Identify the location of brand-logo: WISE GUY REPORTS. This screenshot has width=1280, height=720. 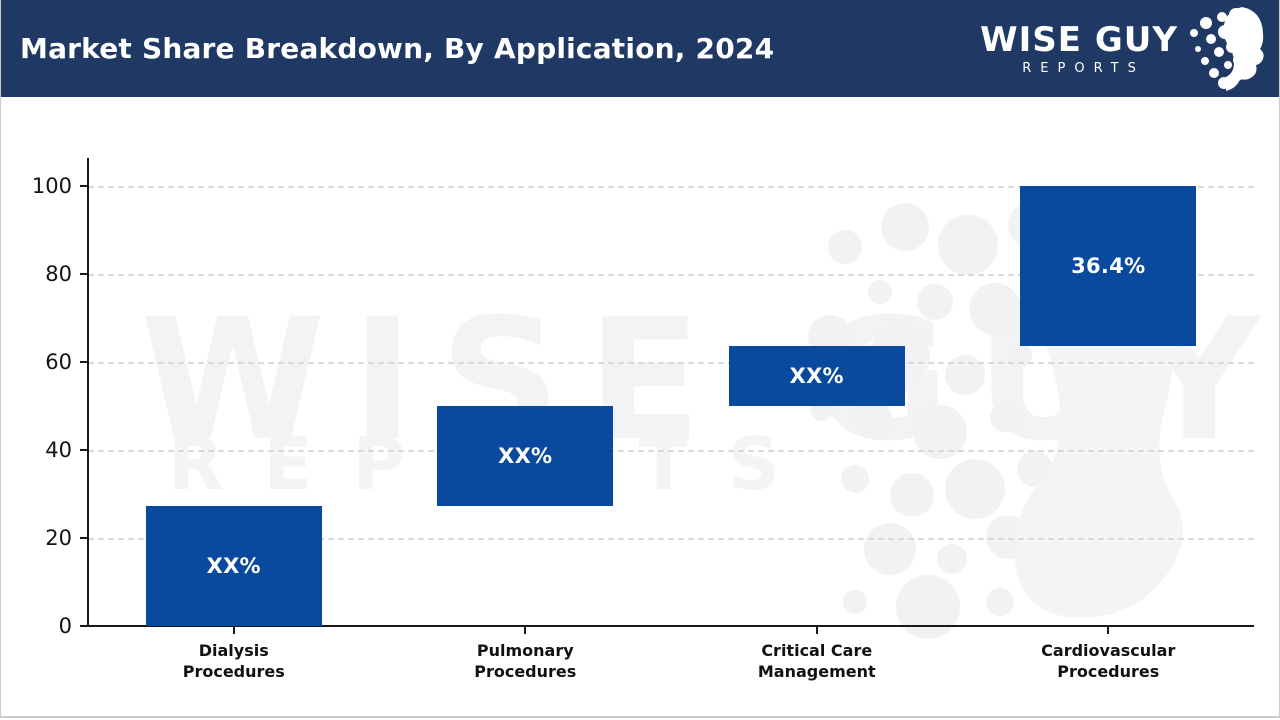
(1123, 49).